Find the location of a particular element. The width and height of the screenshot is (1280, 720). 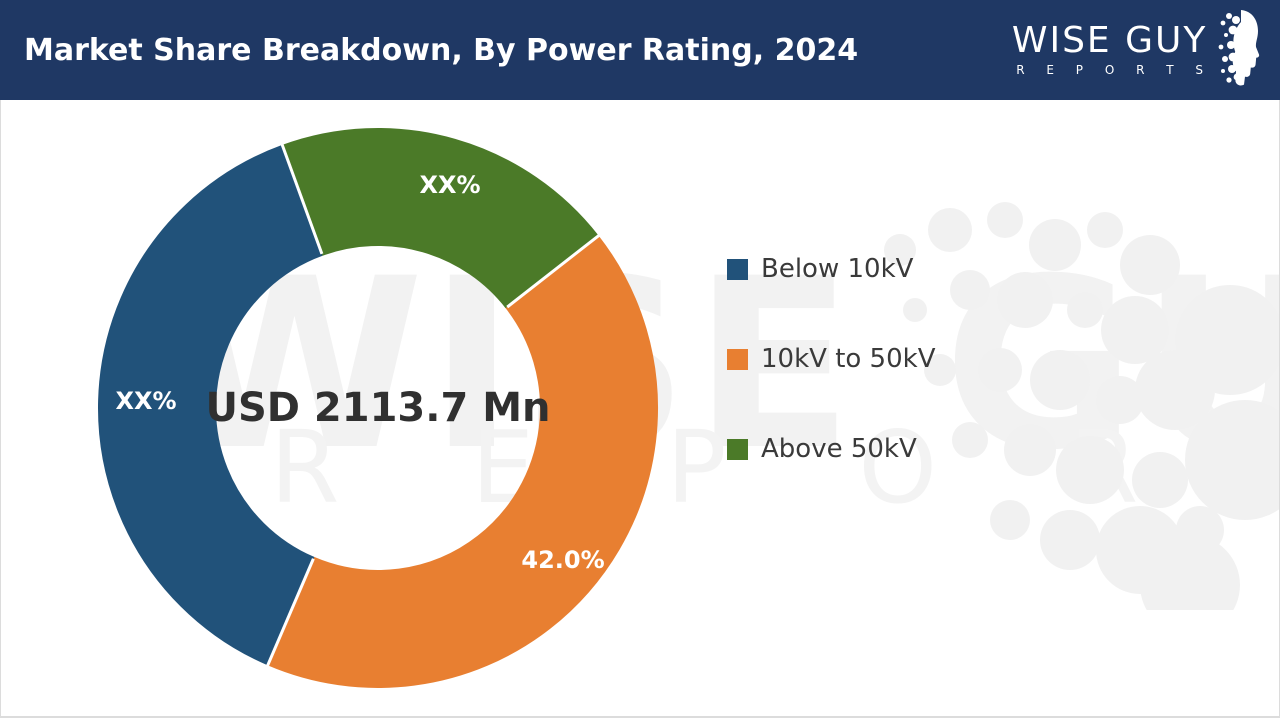

donut-center-value: USD 2113.7 Mn is located at coordinates (378, 408).